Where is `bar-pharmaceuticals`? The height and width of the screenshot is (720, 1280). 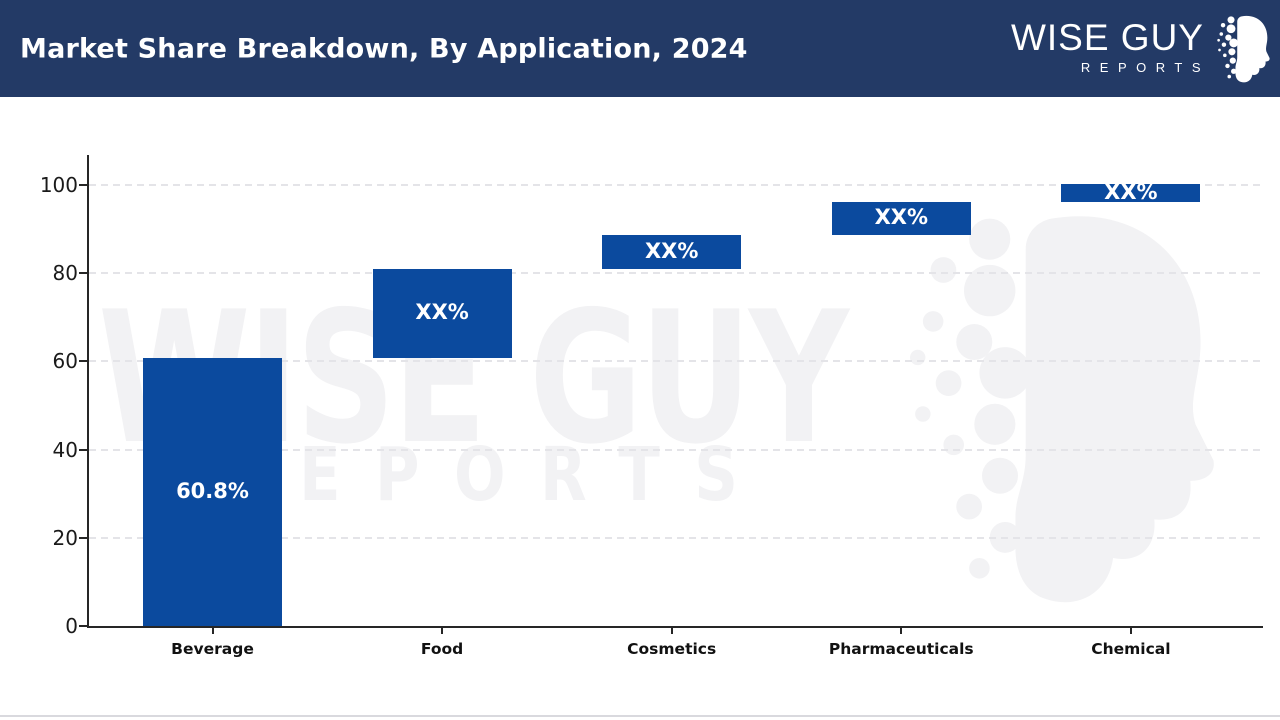
bar-pharmaceuticals is located at coordinates (901, 218).